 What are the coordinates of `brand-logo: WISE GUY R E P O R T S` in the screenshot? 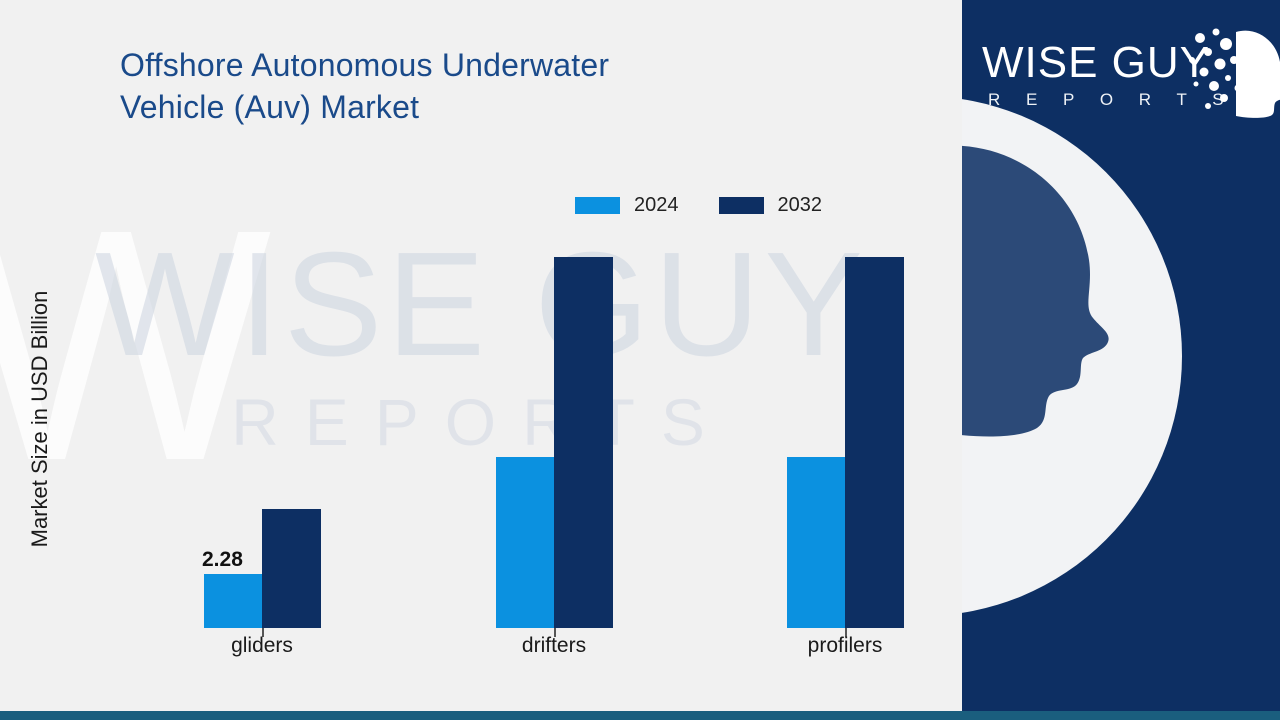 It's located at (1131, 73).